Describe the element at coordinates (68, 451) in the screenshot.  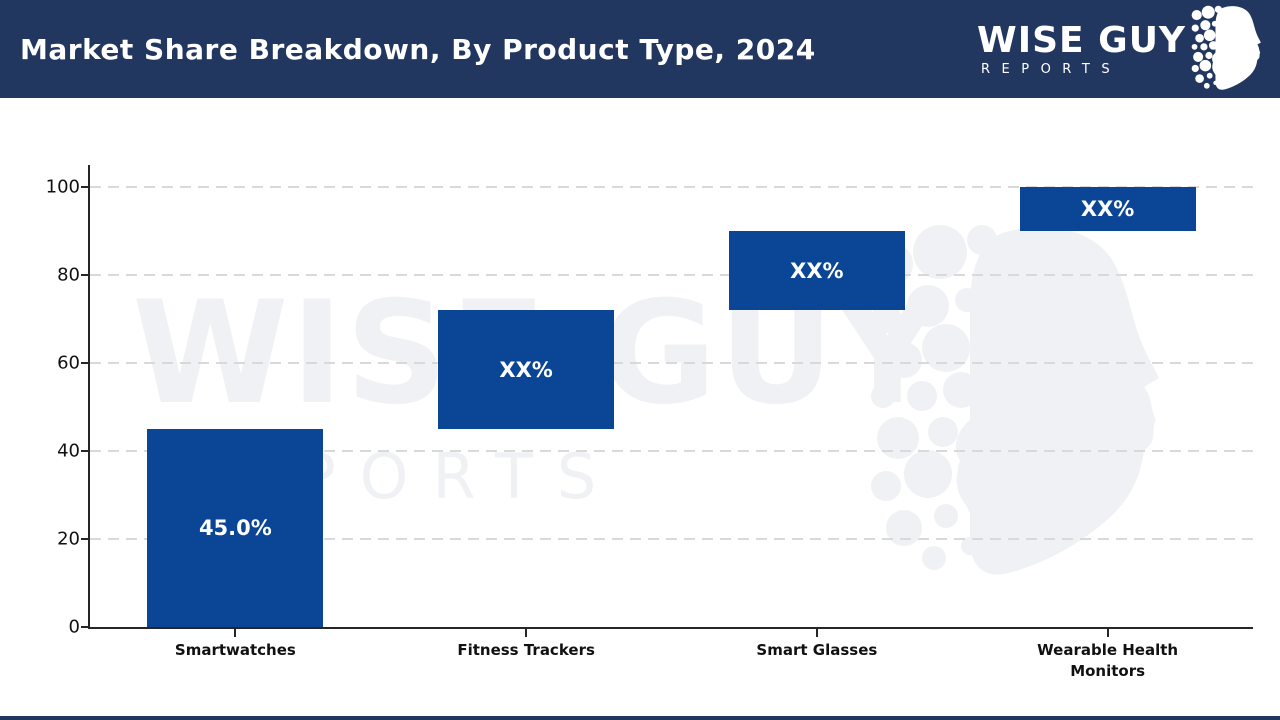
I see `y-tick-label: 40` at that location.